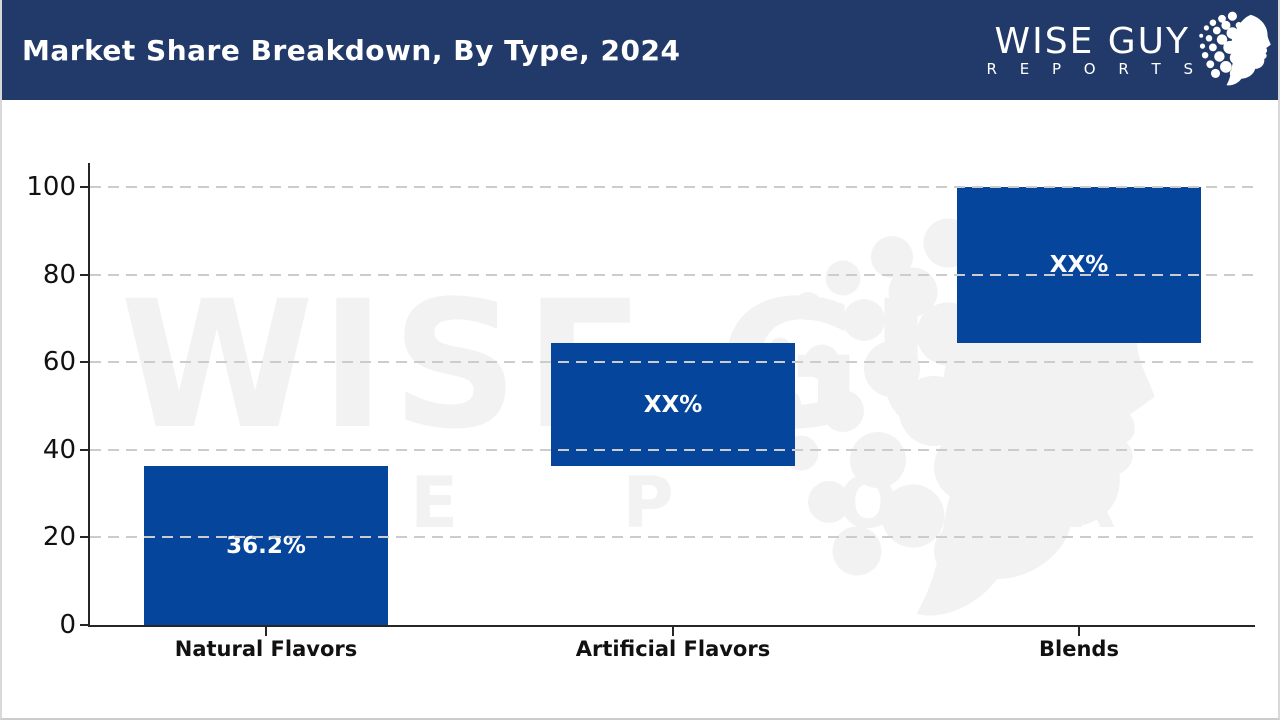 The image size is (1280, 720). What do you see at coordinates (673, 649) in the screenshot?
I see `x-tick-label-artificial-flavors: Artificial Flavors` at bounding box center [673, 649].